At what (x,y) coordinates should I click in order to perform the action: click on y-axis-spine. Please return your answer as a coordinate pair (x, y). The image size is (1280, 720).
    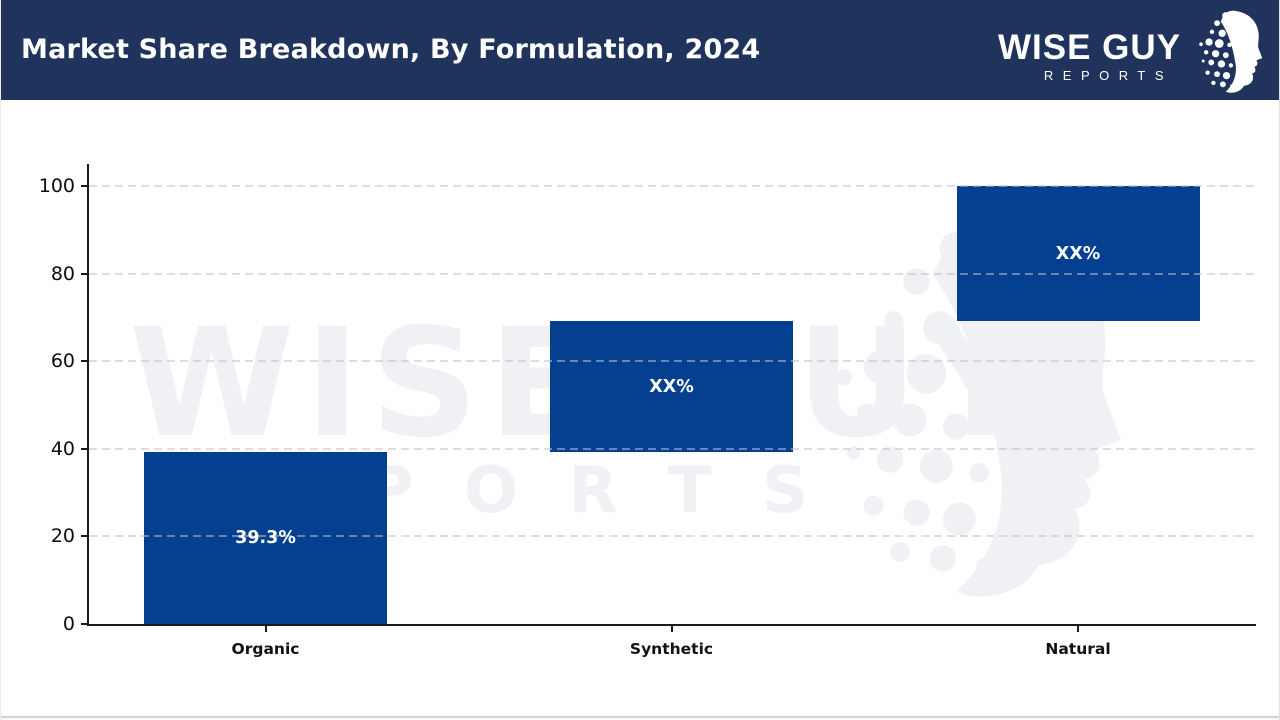
    Looking at the image, I should click on (88, 395).